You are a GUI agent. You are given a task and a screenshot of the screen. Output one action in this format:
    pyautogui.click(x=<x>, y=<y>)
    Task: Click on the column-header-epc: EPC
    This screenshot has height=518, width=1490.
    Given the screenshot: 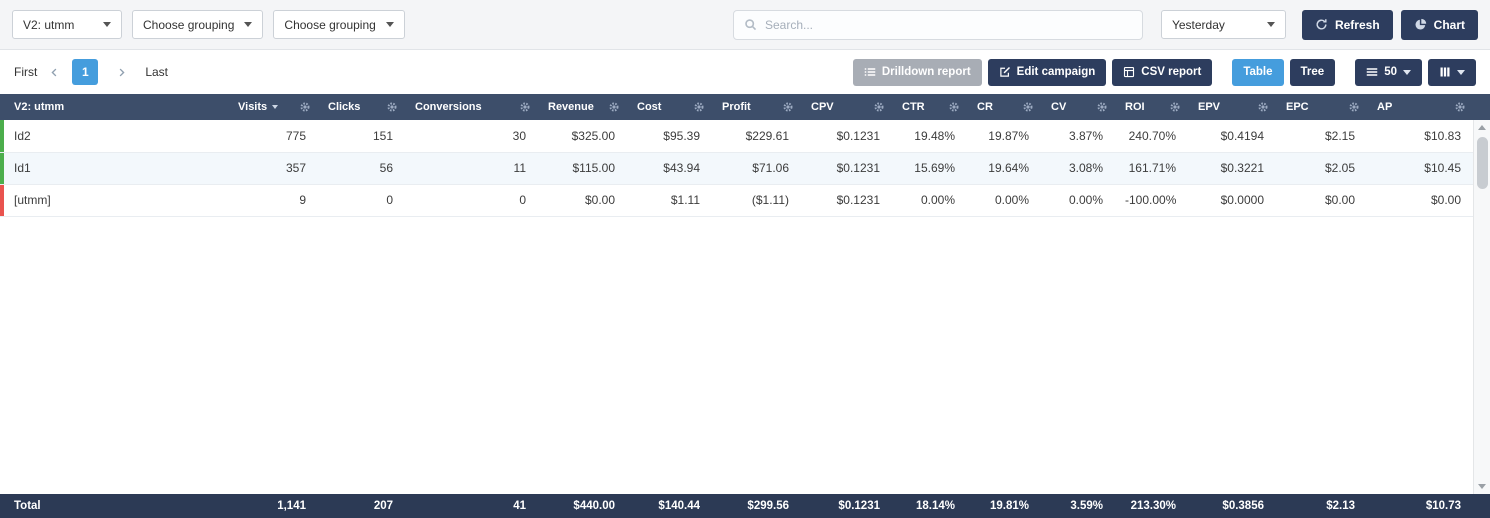 What is the action you would take?
    pyautogui.click(x=1321, y=107)
    